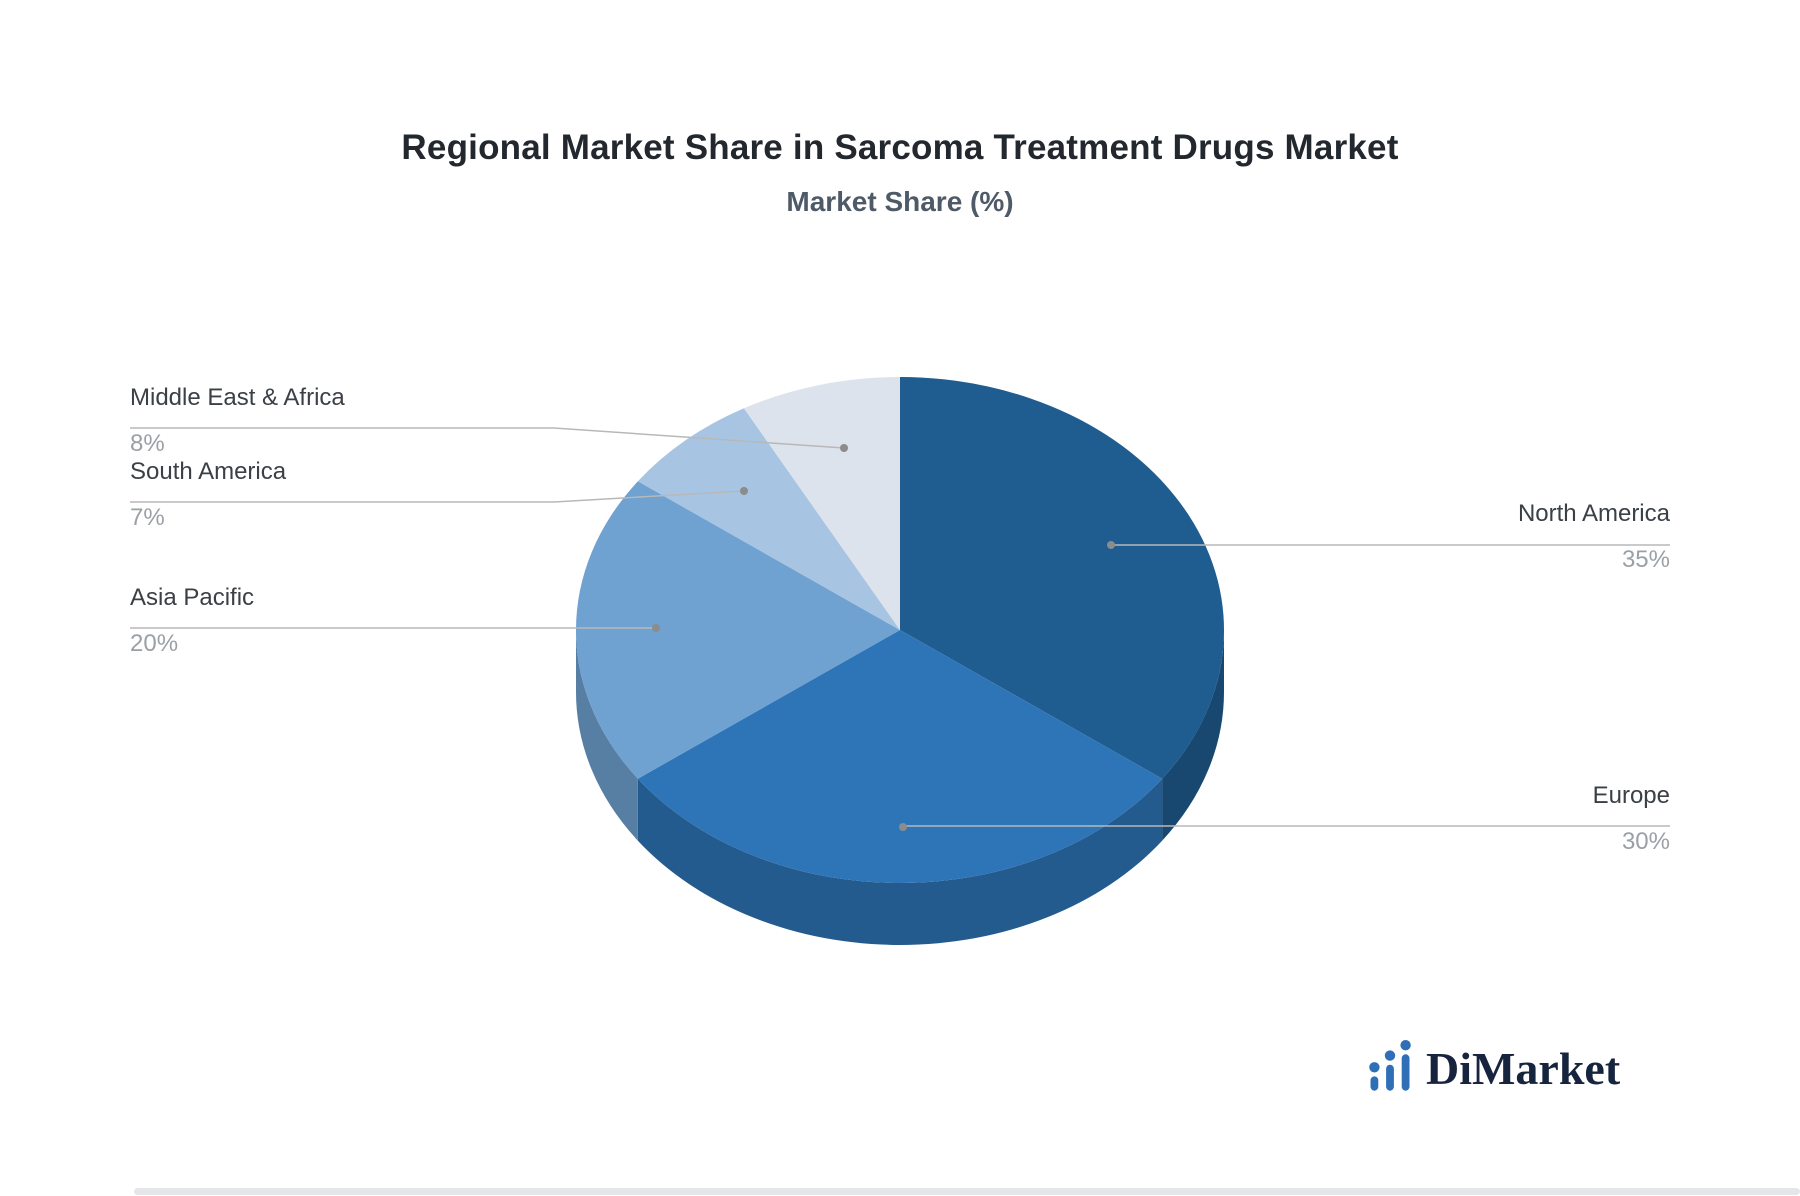 Image resolution: width=1800 pixels, height=1196 pixels. Describe the element at coordinates (1111, 545) in the screenshot. I see `leader-dot-north-america` at that location.